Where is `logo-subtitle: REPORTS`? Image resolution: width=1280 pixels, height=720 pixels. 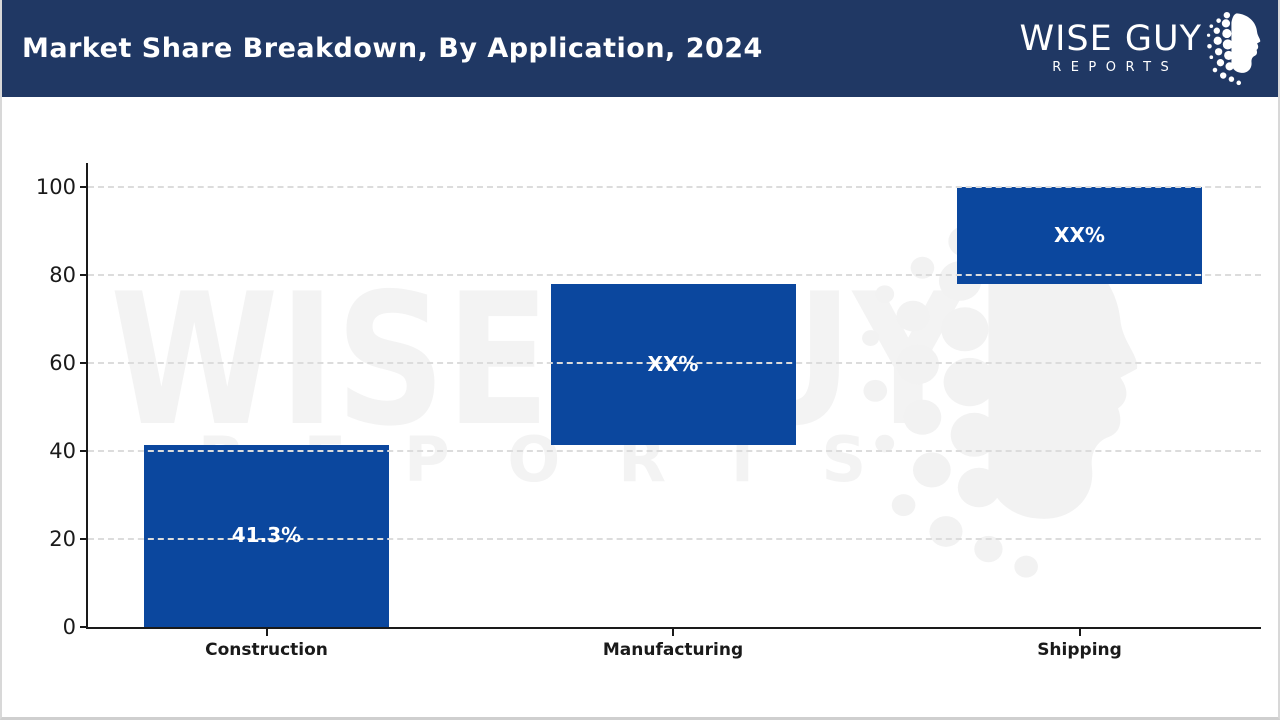
logo-subtitle: REPORTS is located at coordinates (1115, 67).